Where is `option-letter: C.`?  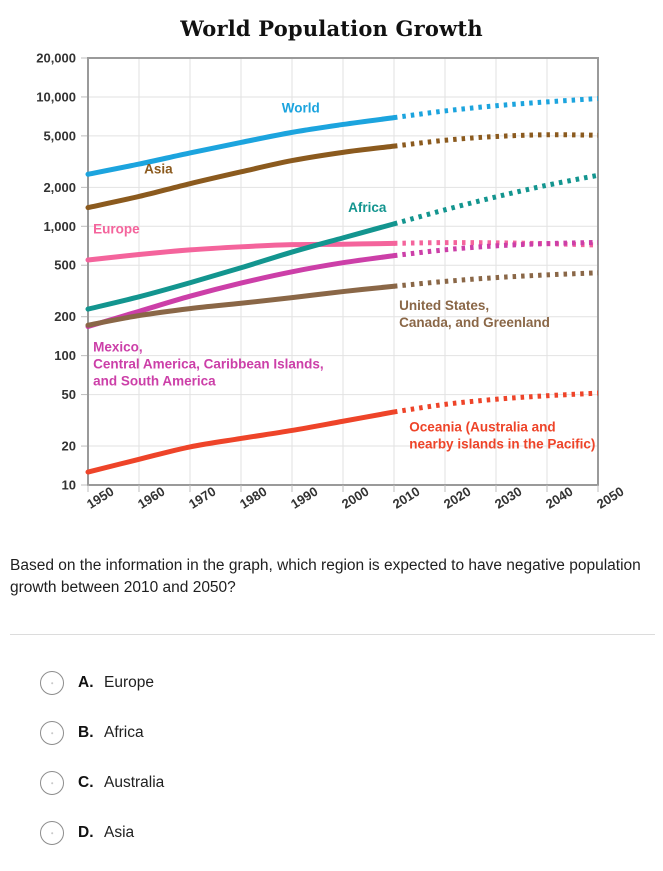
option-letter: C. is located at coordinates (86, 782).